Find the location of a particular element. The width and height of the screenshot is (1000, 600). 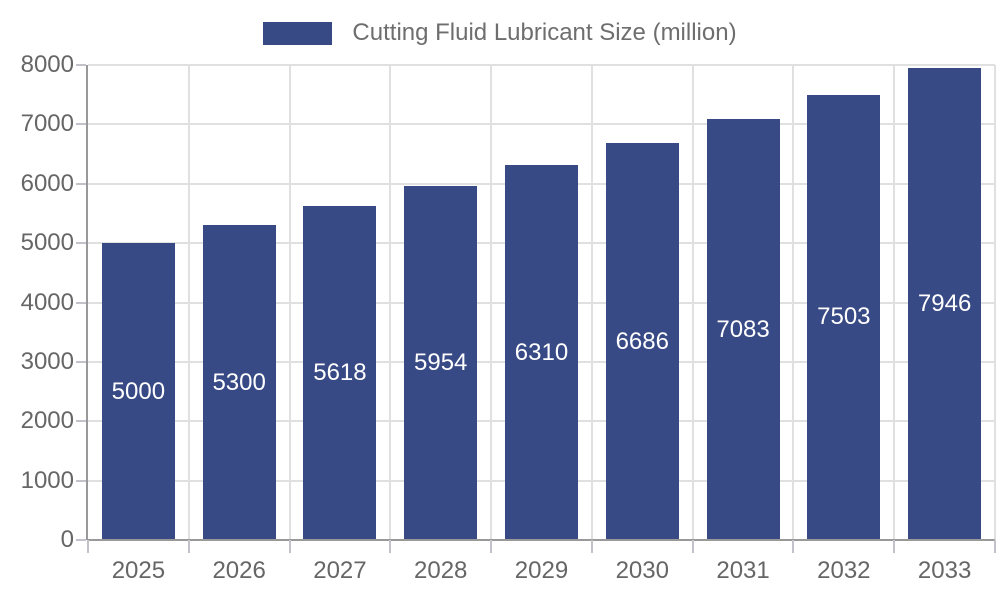

x-tick-label: 2030 is located at coordinates (642, 570).